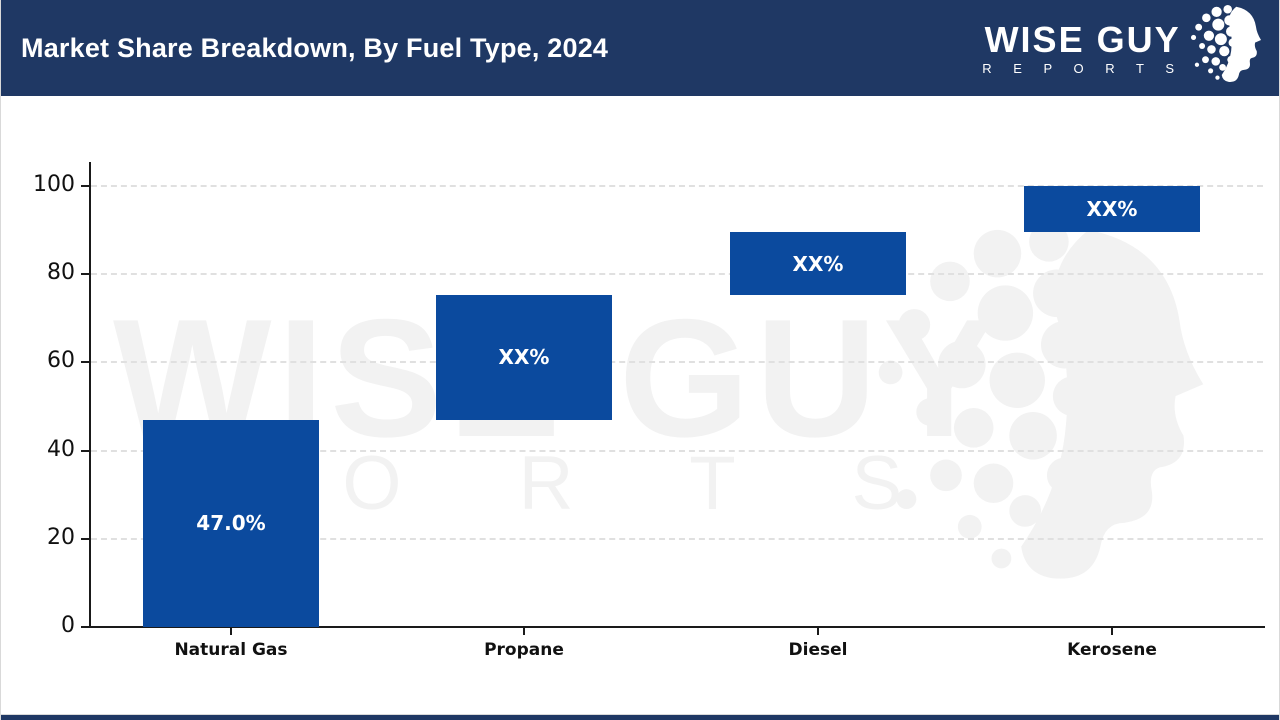  Describe the element at coordinates (54, 184) in the screenshot. I see `y-tick-label-100: 100` at that location.